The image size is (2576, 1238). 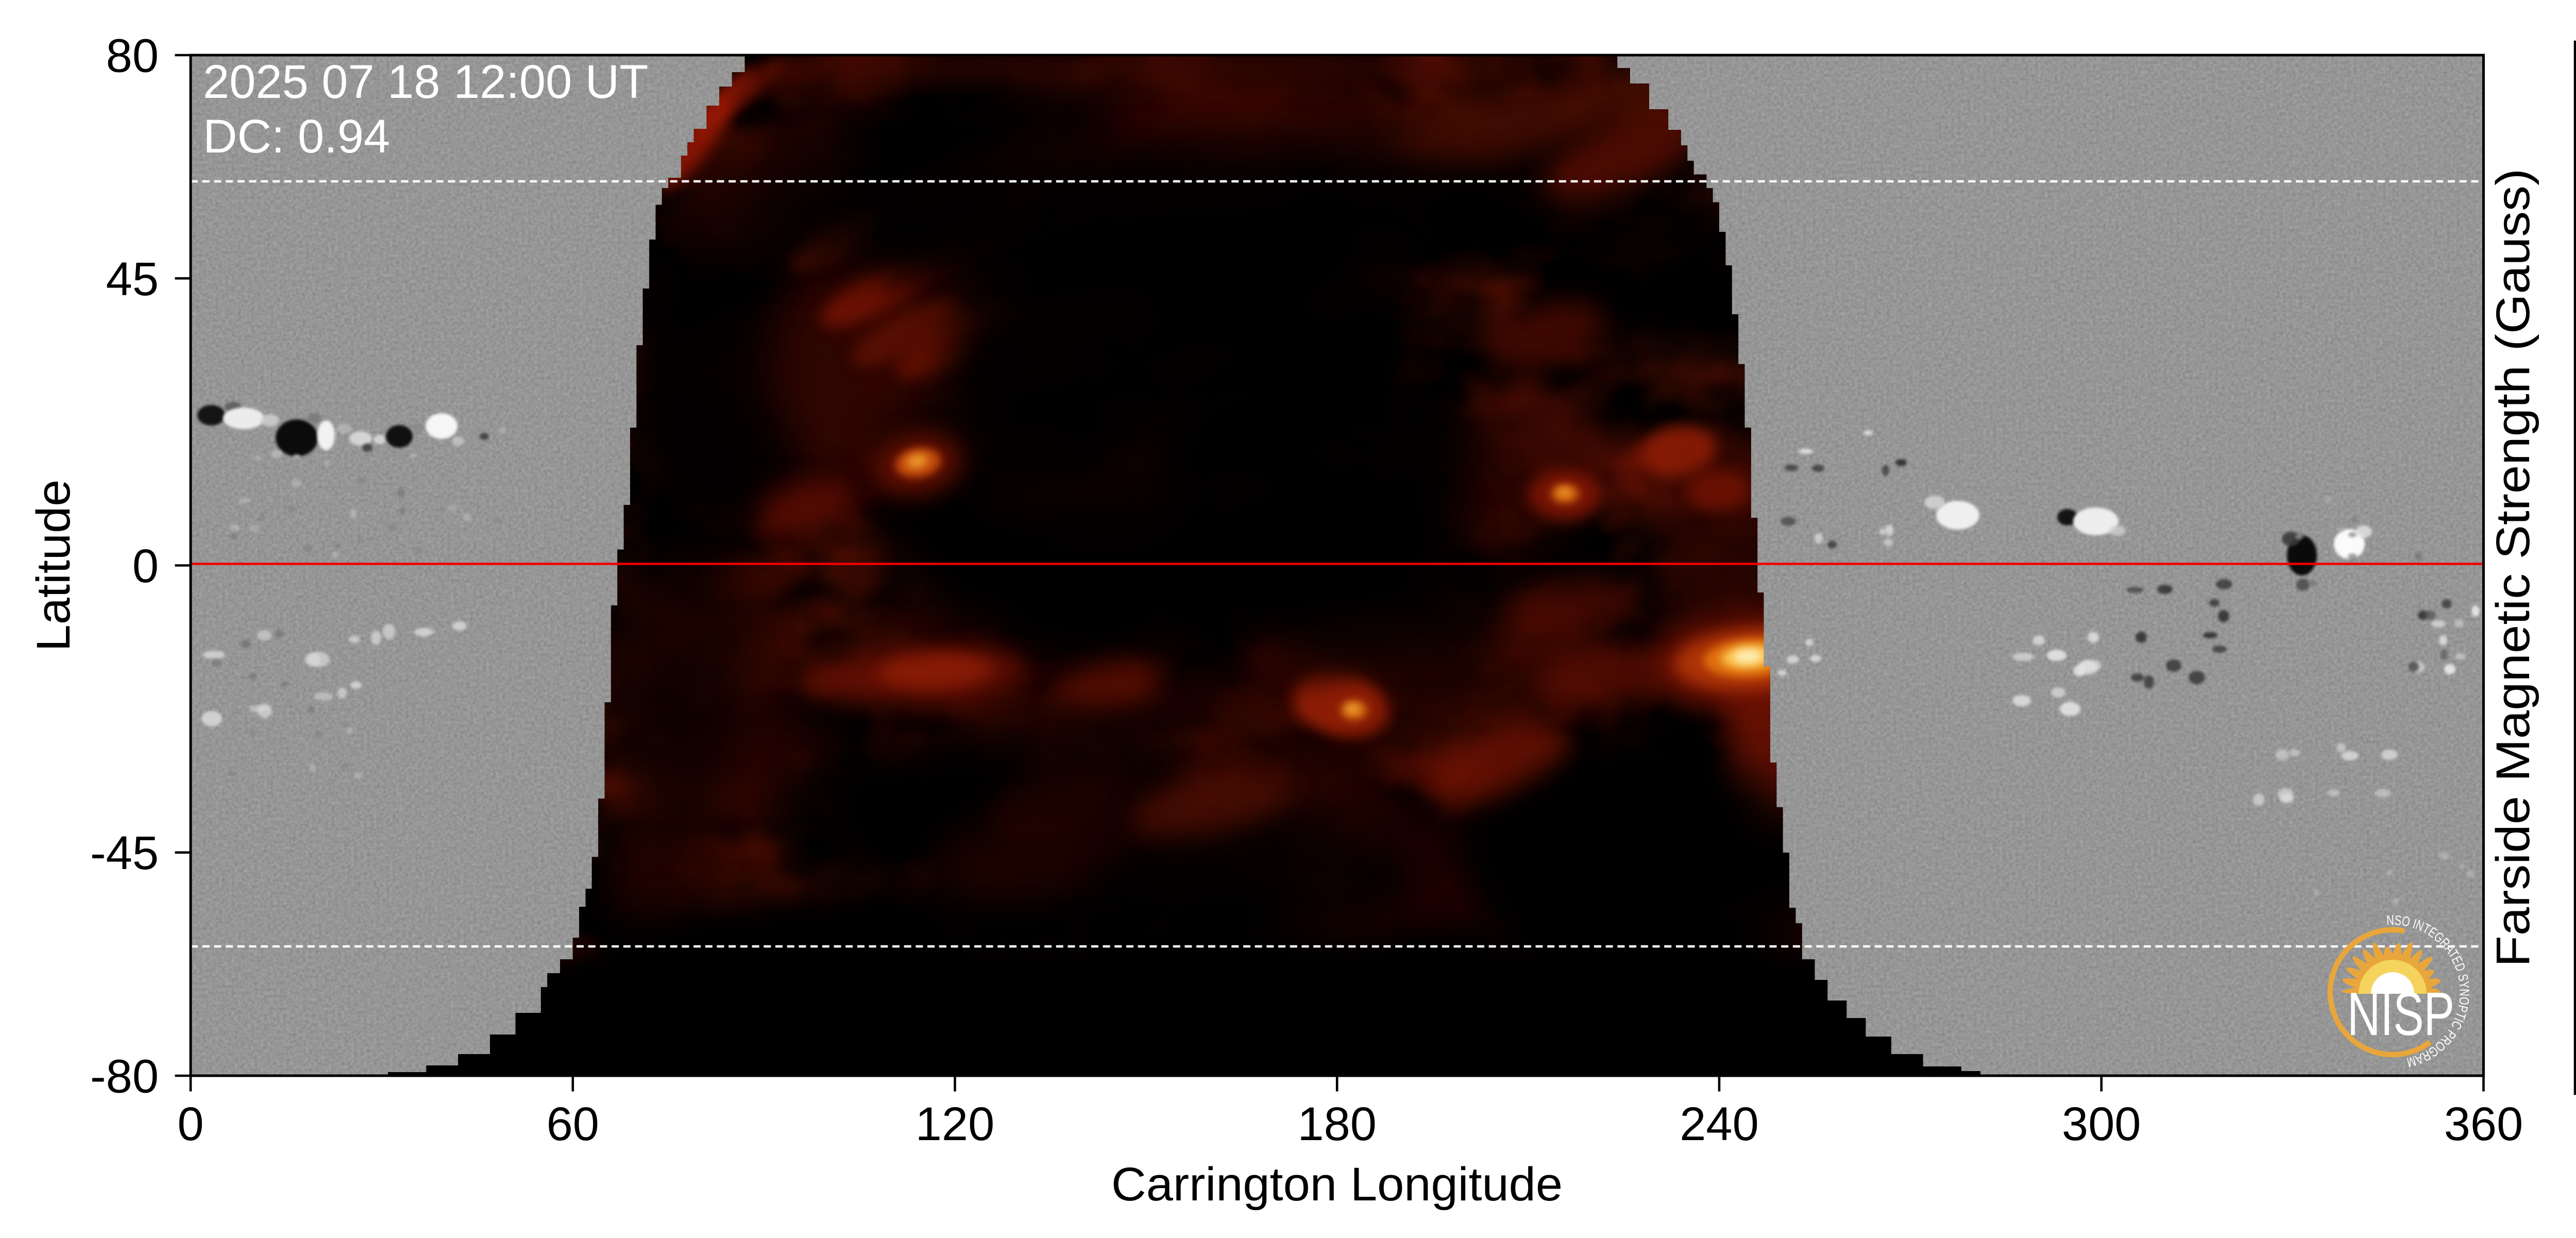 I want to click on svg-text: 60, so click(x=573, y=1124).